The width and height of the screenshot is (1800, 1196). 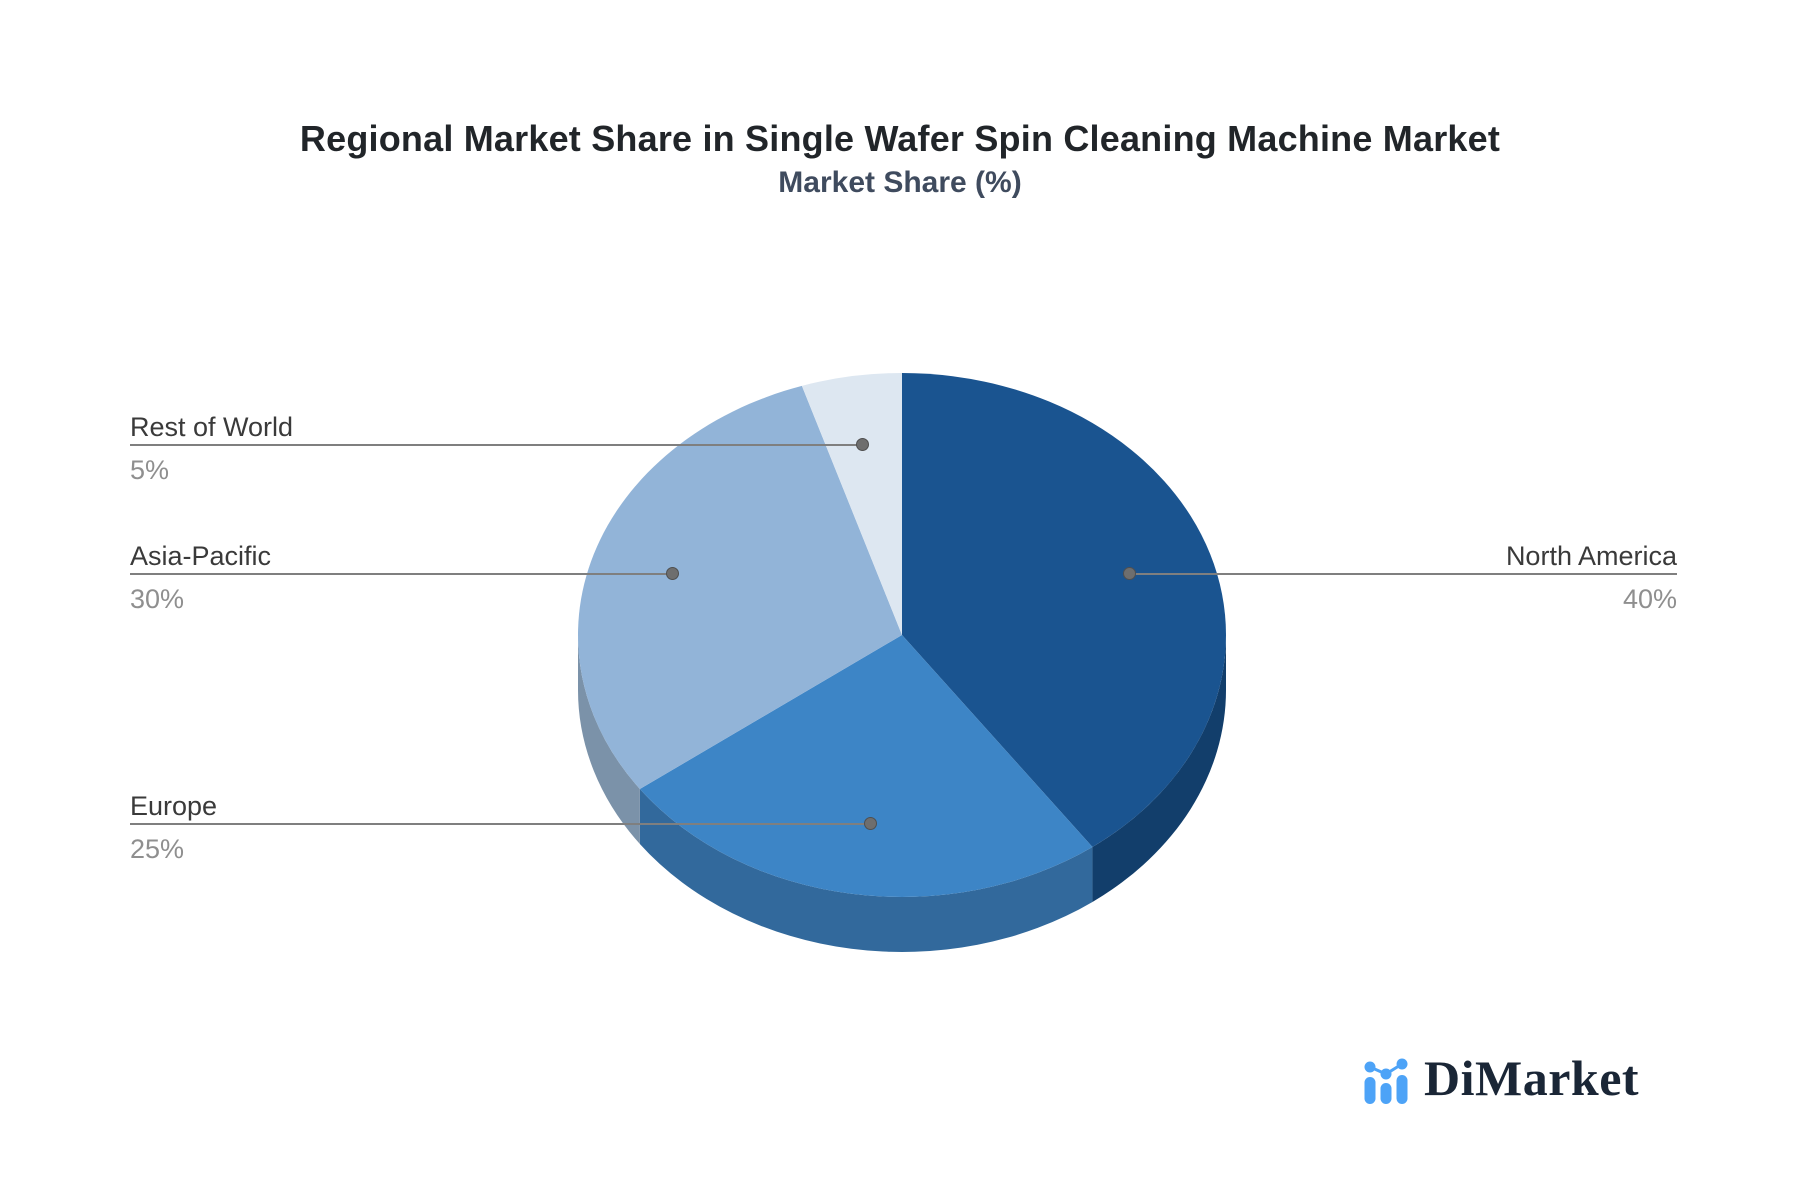 What do you see at coordinates (866, 766) in the screenshot?
I see `pie-slice-europe` at bounding box center [866, 766].